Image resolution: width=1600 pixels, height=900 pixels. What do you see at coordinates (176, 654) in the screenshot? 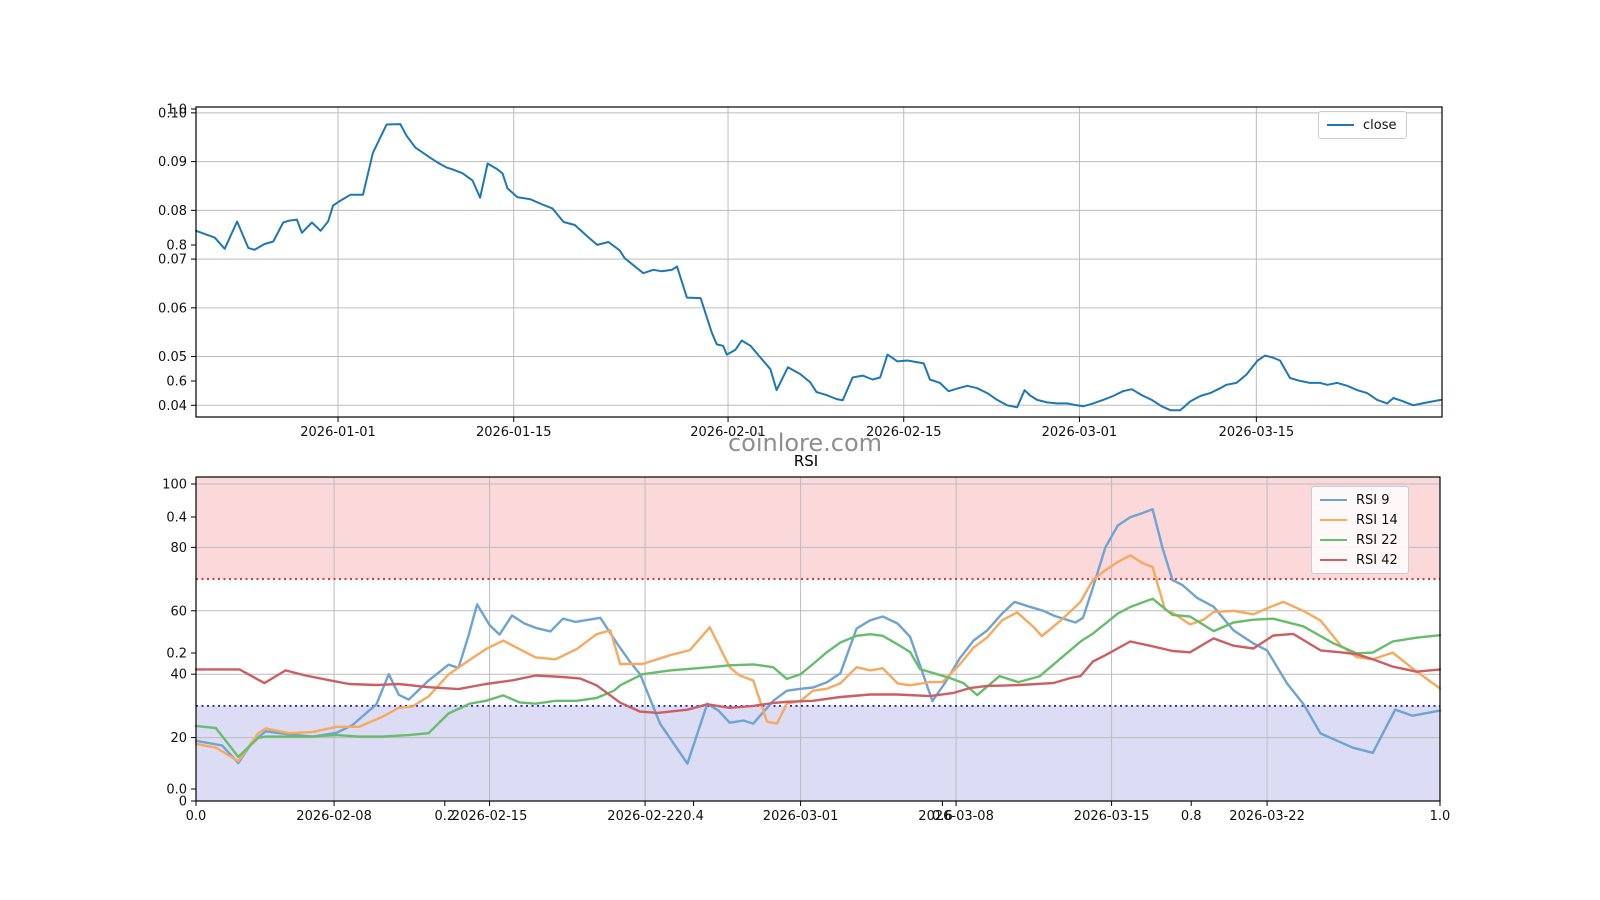
I see `overlay-y-tick-label: 0.2` at bounding box center [176, 654].